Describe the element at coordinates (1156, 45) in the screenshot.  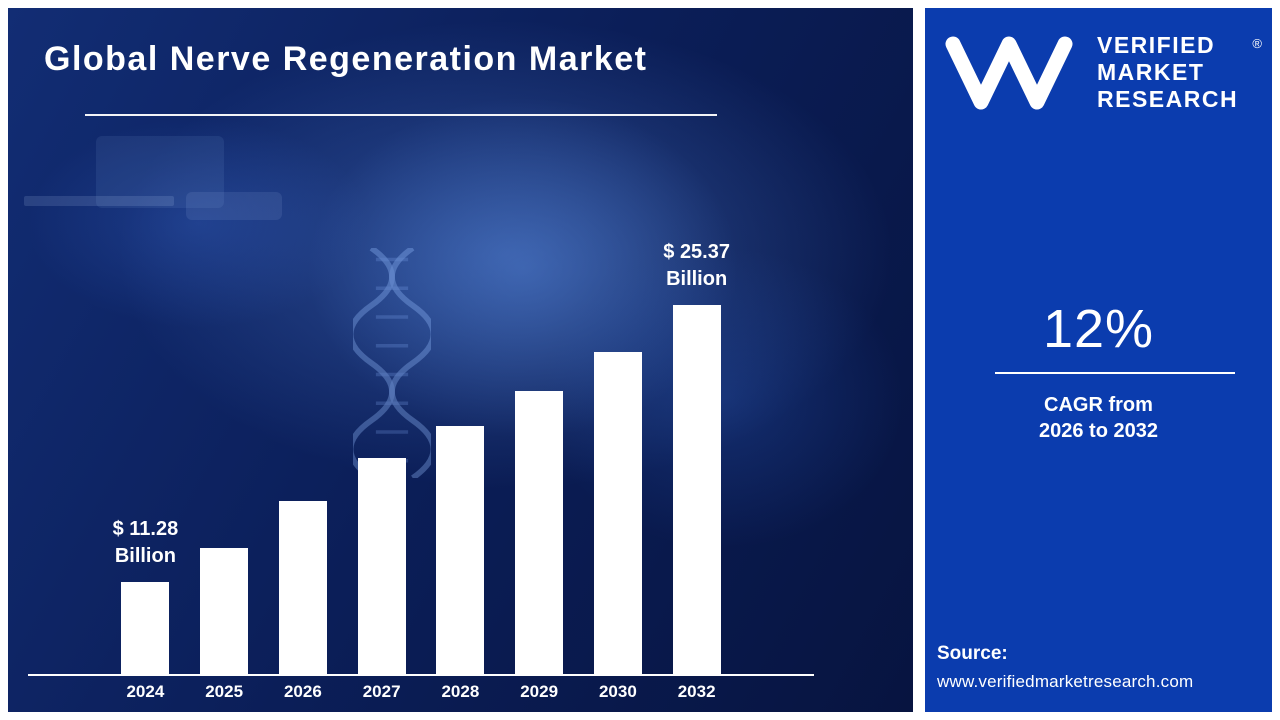
I see `brand-line: VERIFIED` at that location.